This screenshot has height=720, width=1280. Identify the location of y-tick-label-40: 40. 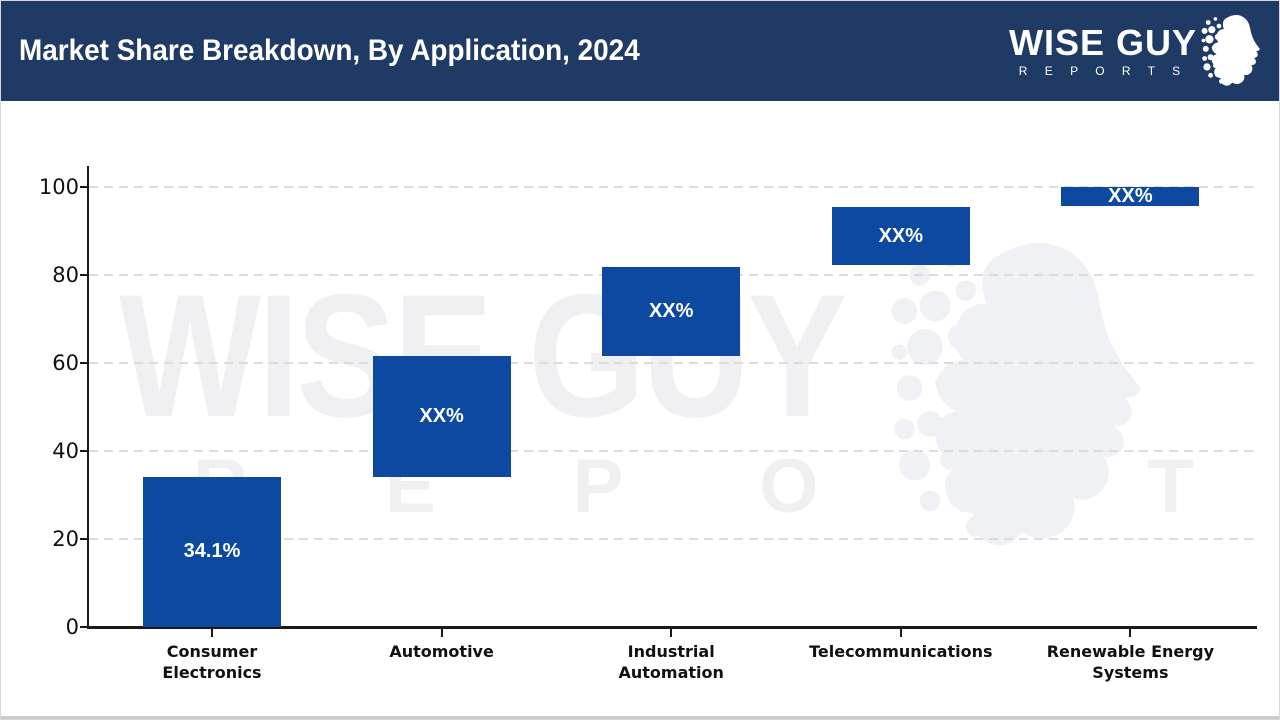
(65, 451).